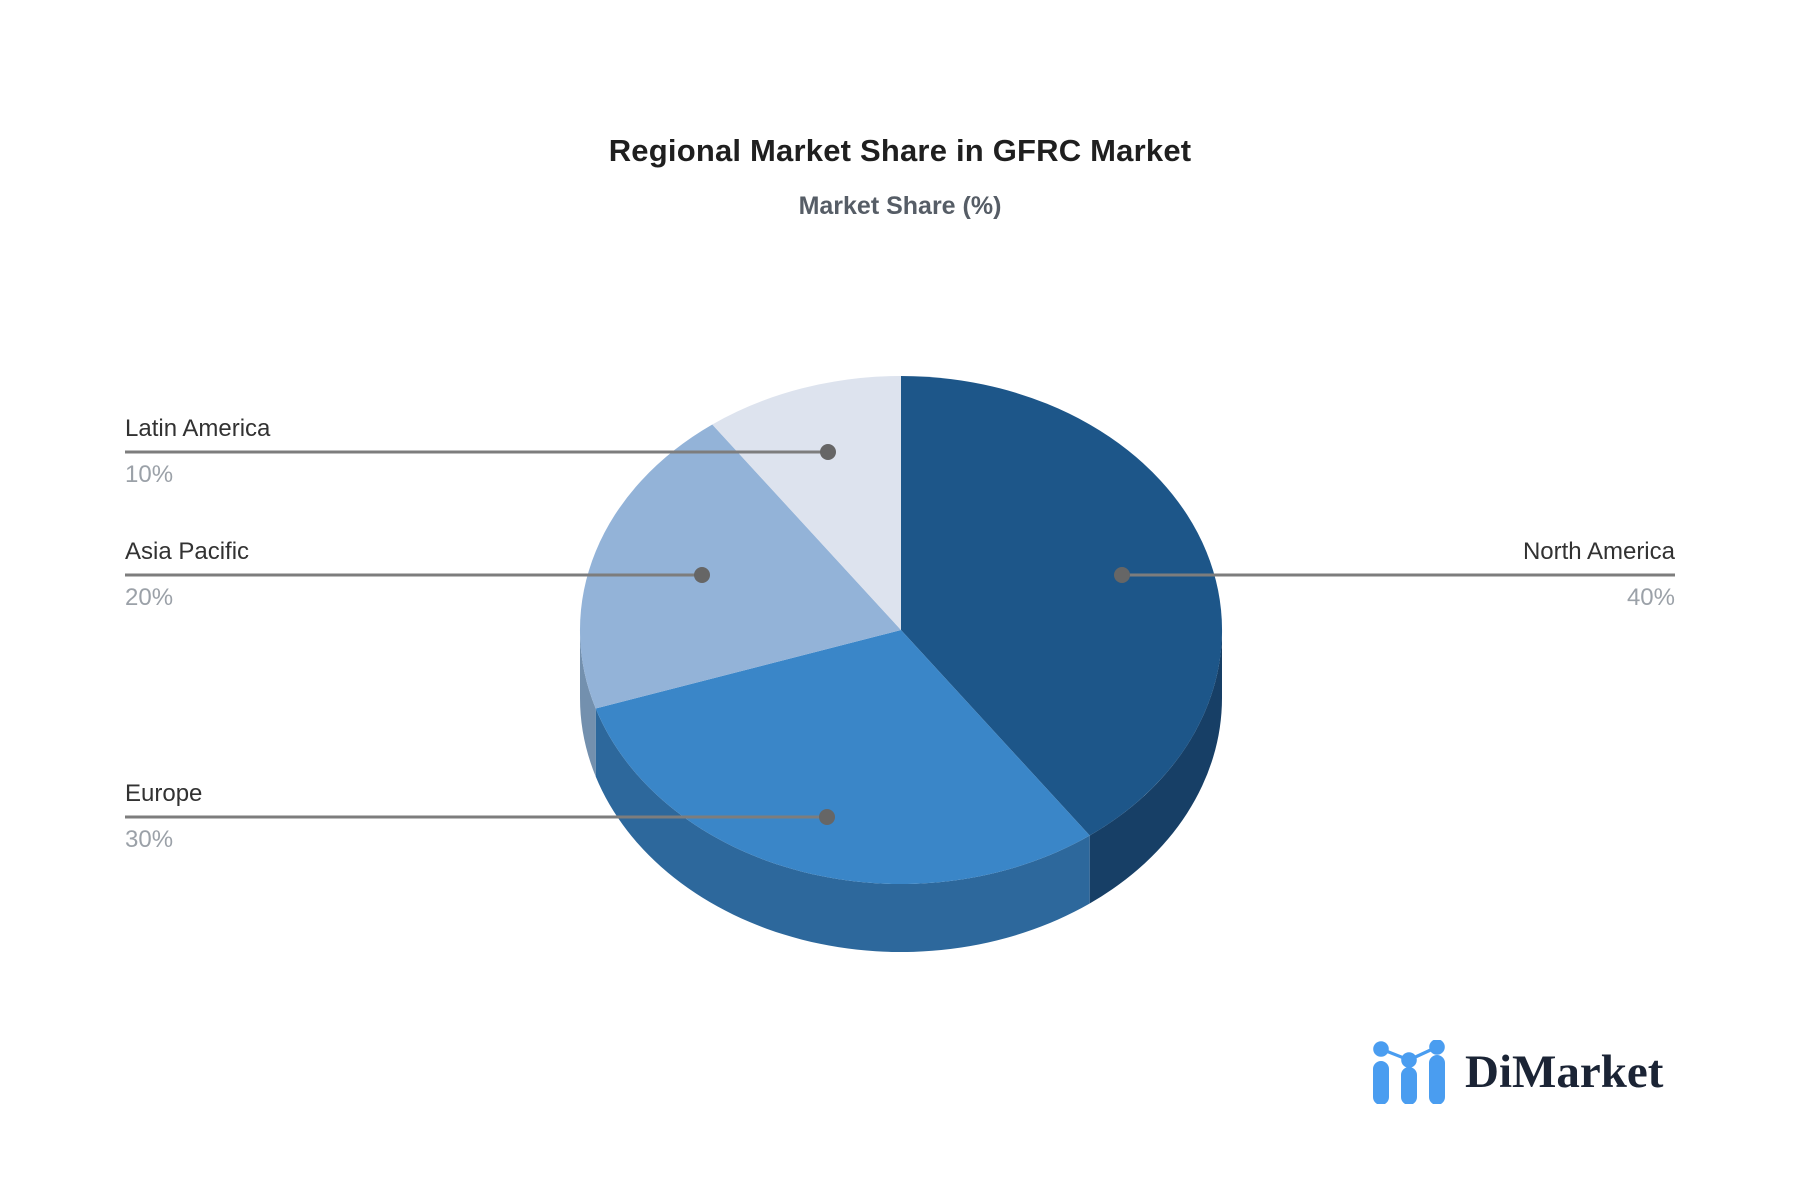  What do you see at coordinates (842, 830) in the screenshot?
I see `pie-slice-side-europe` at bounding box center [842, 830].